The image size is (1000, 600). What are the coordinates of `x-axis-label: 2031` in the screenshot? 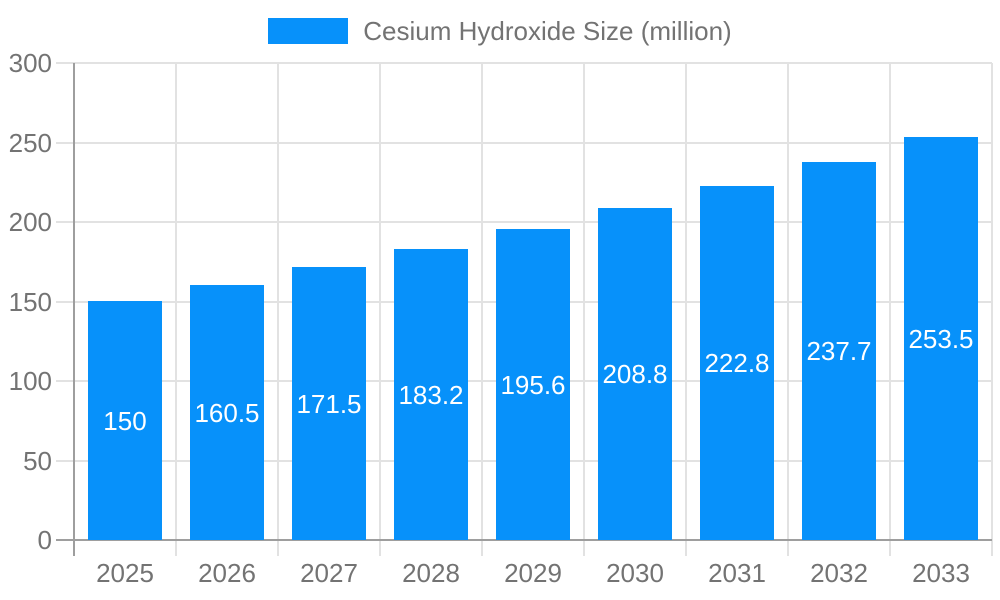 It's located at (737, 573).